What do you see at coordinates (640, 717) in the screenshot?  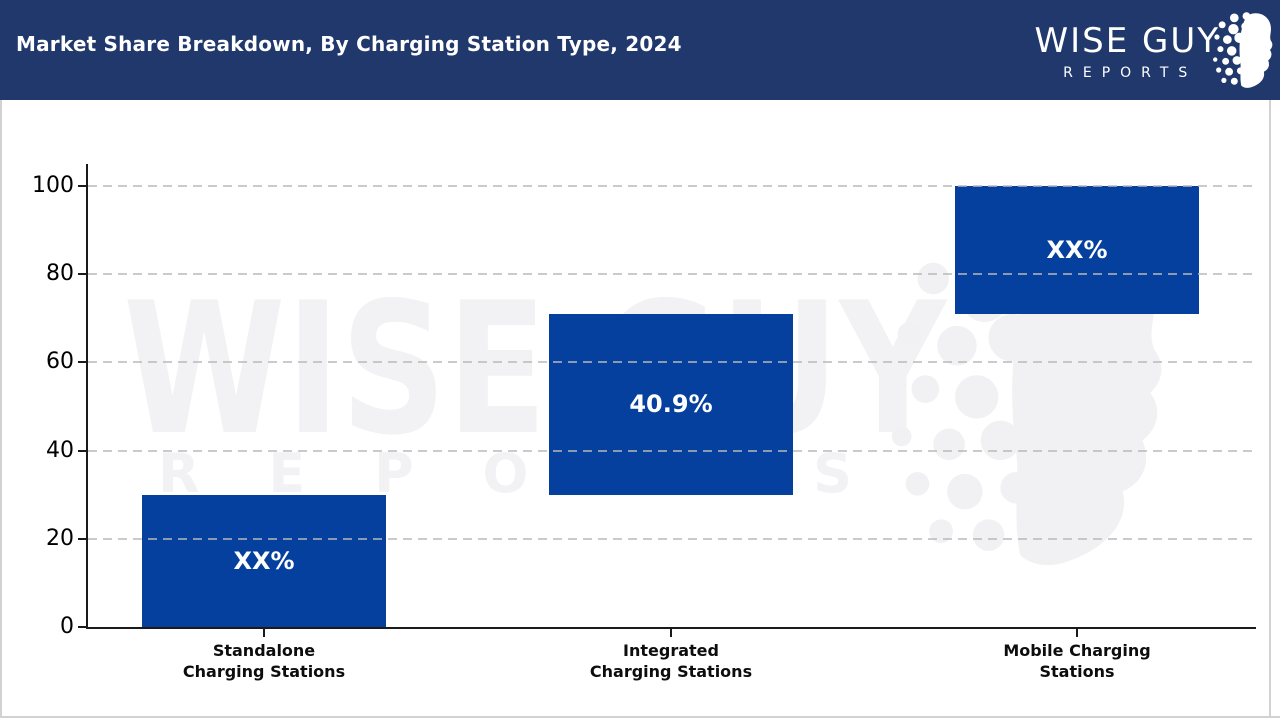 I see `figure-bottom-border` at bounding box center [640, 717].